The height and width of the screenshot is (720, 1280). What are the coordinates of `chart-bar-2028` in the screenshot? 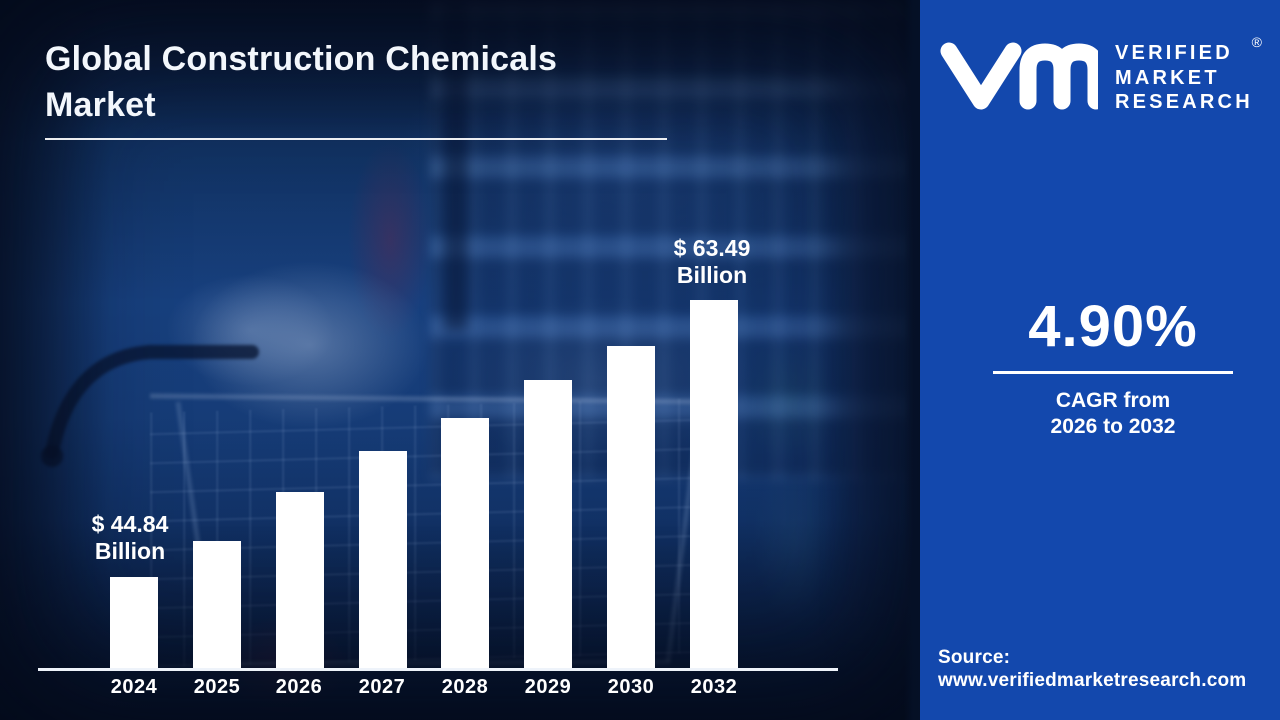 It's located at (465, 544).